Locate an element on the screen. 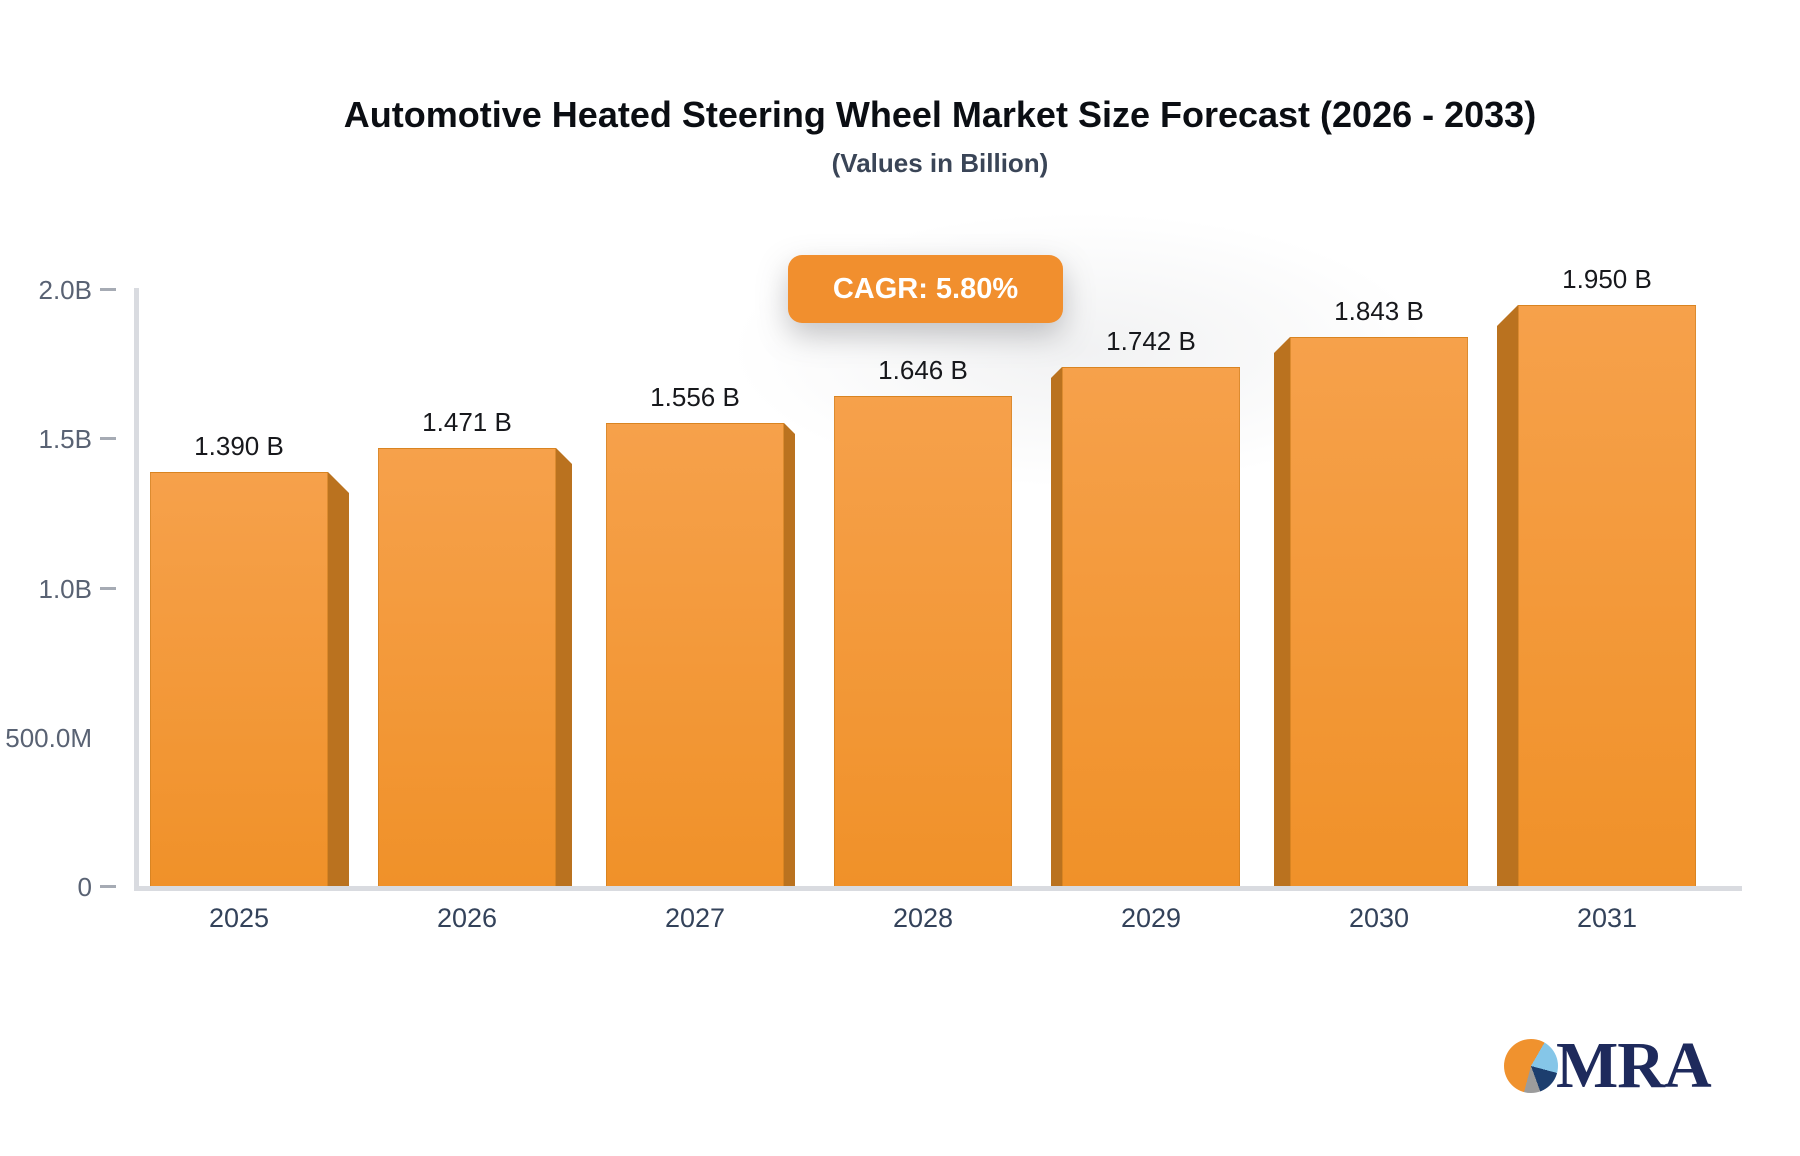  bar-value-label: 1.390 B is located at coordinates (239, 446).